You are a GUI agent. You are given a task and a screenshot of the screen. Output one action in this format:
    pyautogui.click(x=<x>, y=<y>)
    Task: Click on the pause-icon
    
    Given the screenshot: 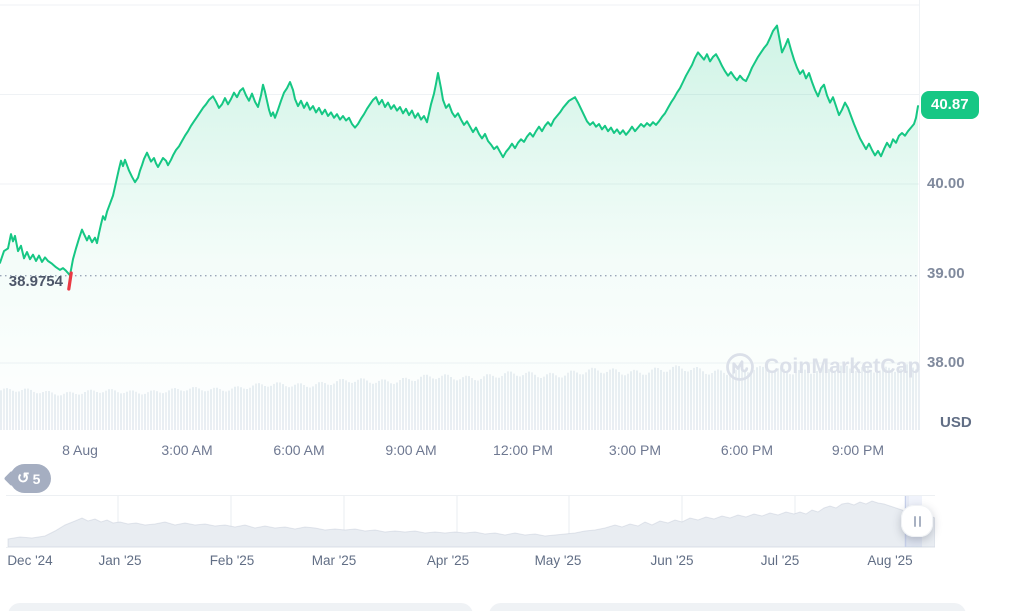 What is the action you would take?
    pyautogui.click(x=914, y=521)
    